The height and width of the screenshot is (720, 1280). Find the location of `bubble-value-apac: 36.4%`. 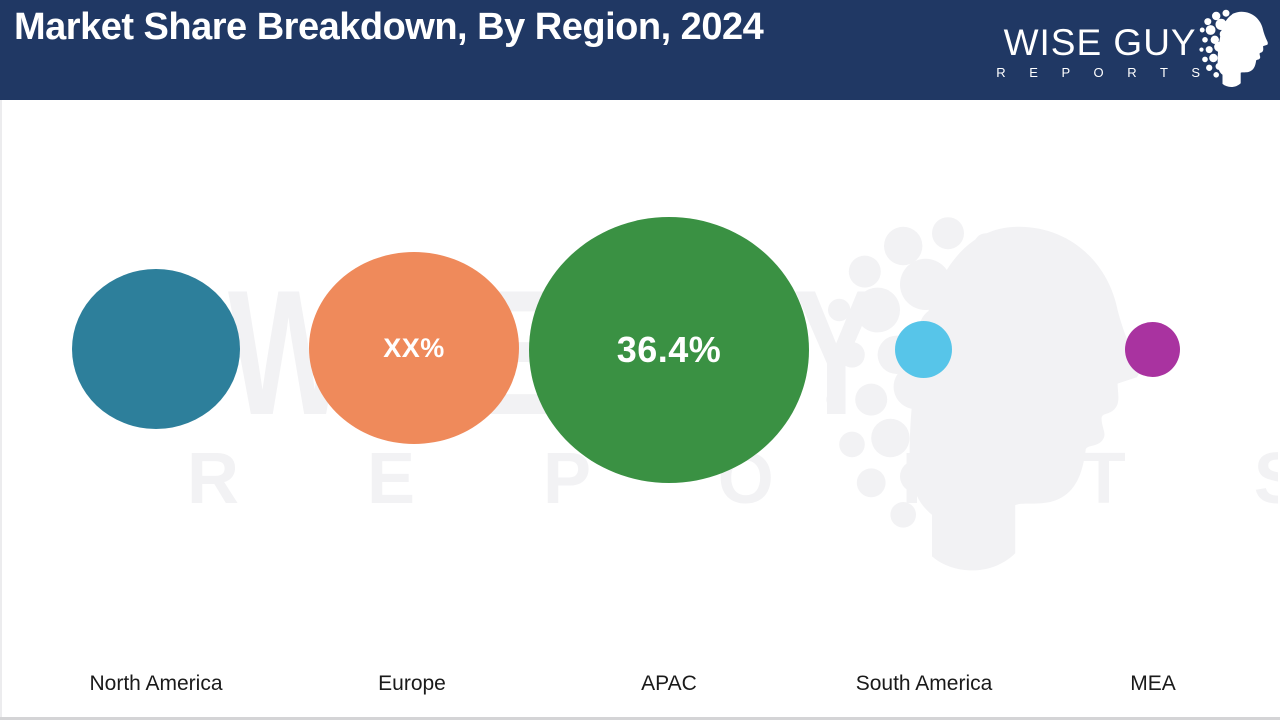

bubble-value-apac: 36.4% is located at coordinates (669, 349).